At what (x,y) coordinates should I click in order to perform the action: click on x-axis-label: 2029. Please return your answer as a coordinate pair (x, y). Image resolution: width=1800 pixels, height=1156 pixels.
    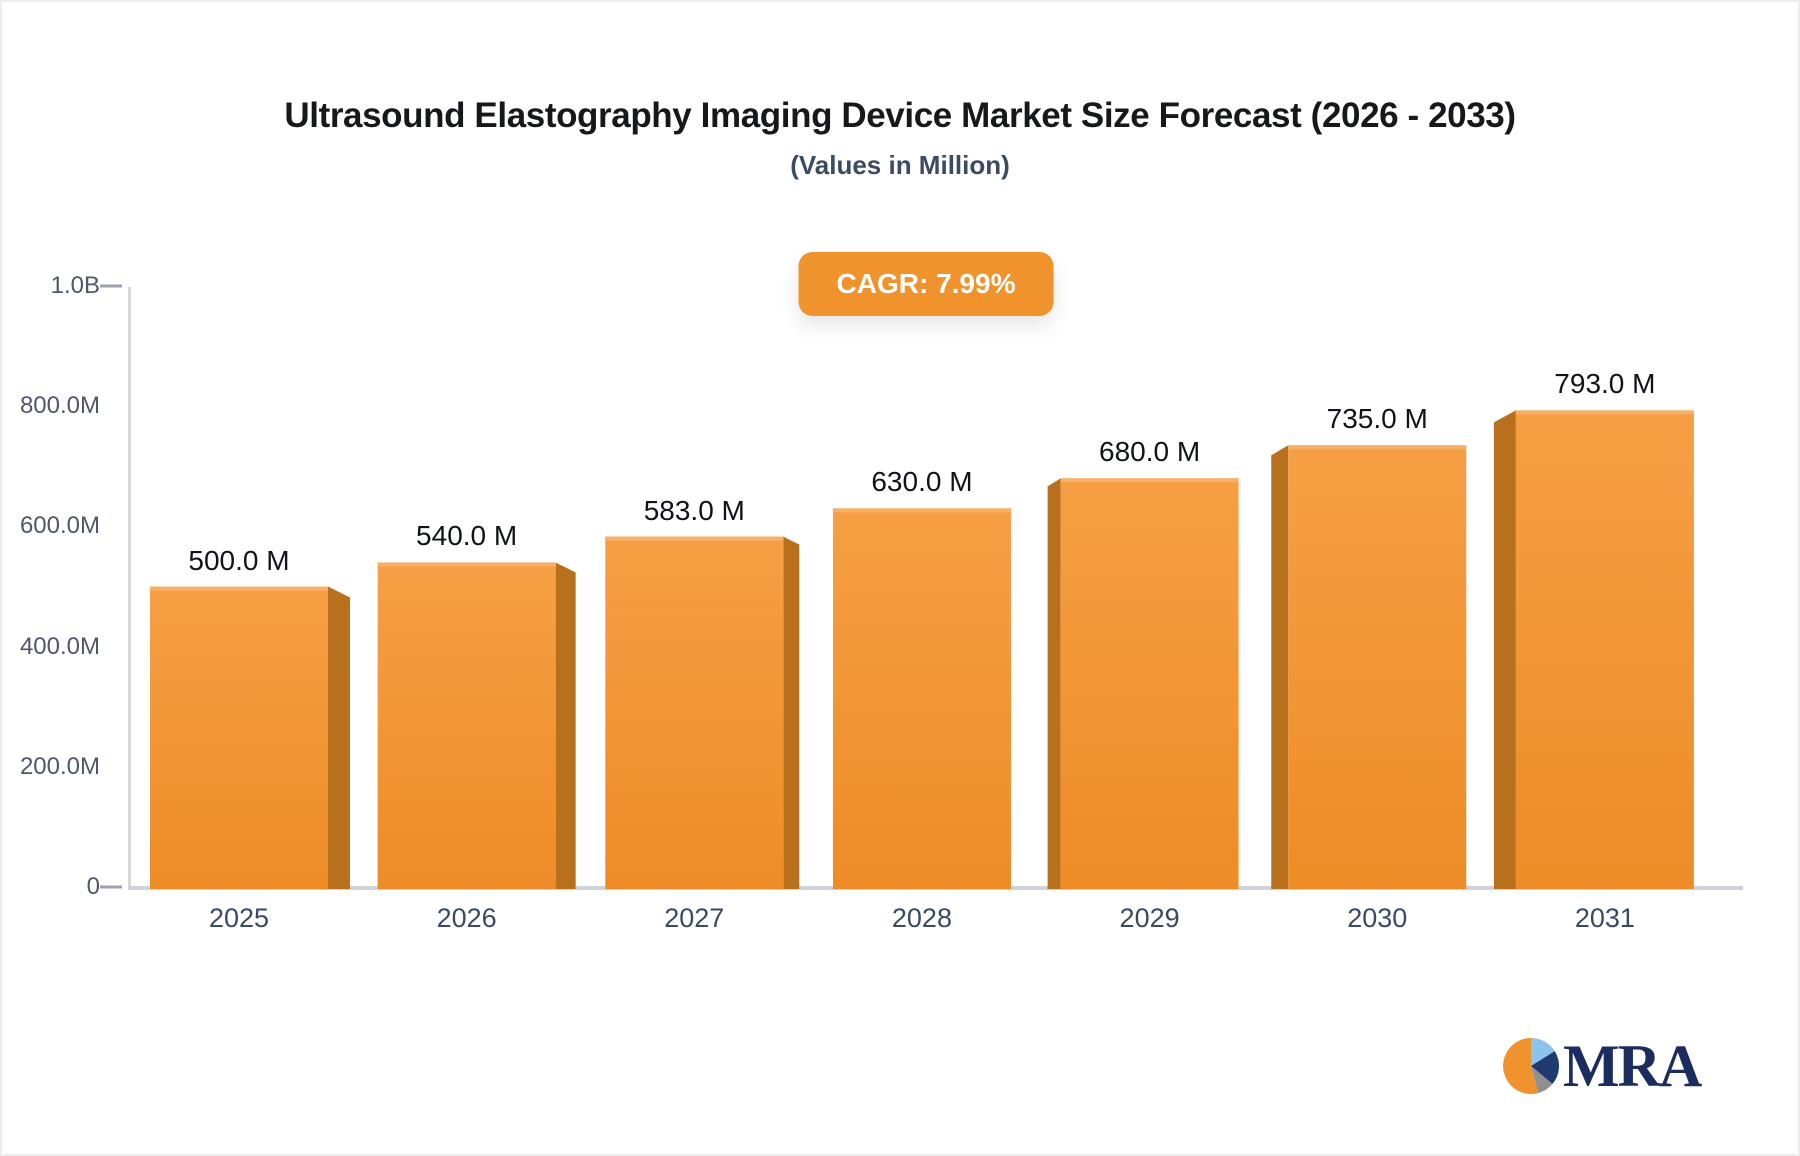
    Looking at the image, I should click on (1149, 918).